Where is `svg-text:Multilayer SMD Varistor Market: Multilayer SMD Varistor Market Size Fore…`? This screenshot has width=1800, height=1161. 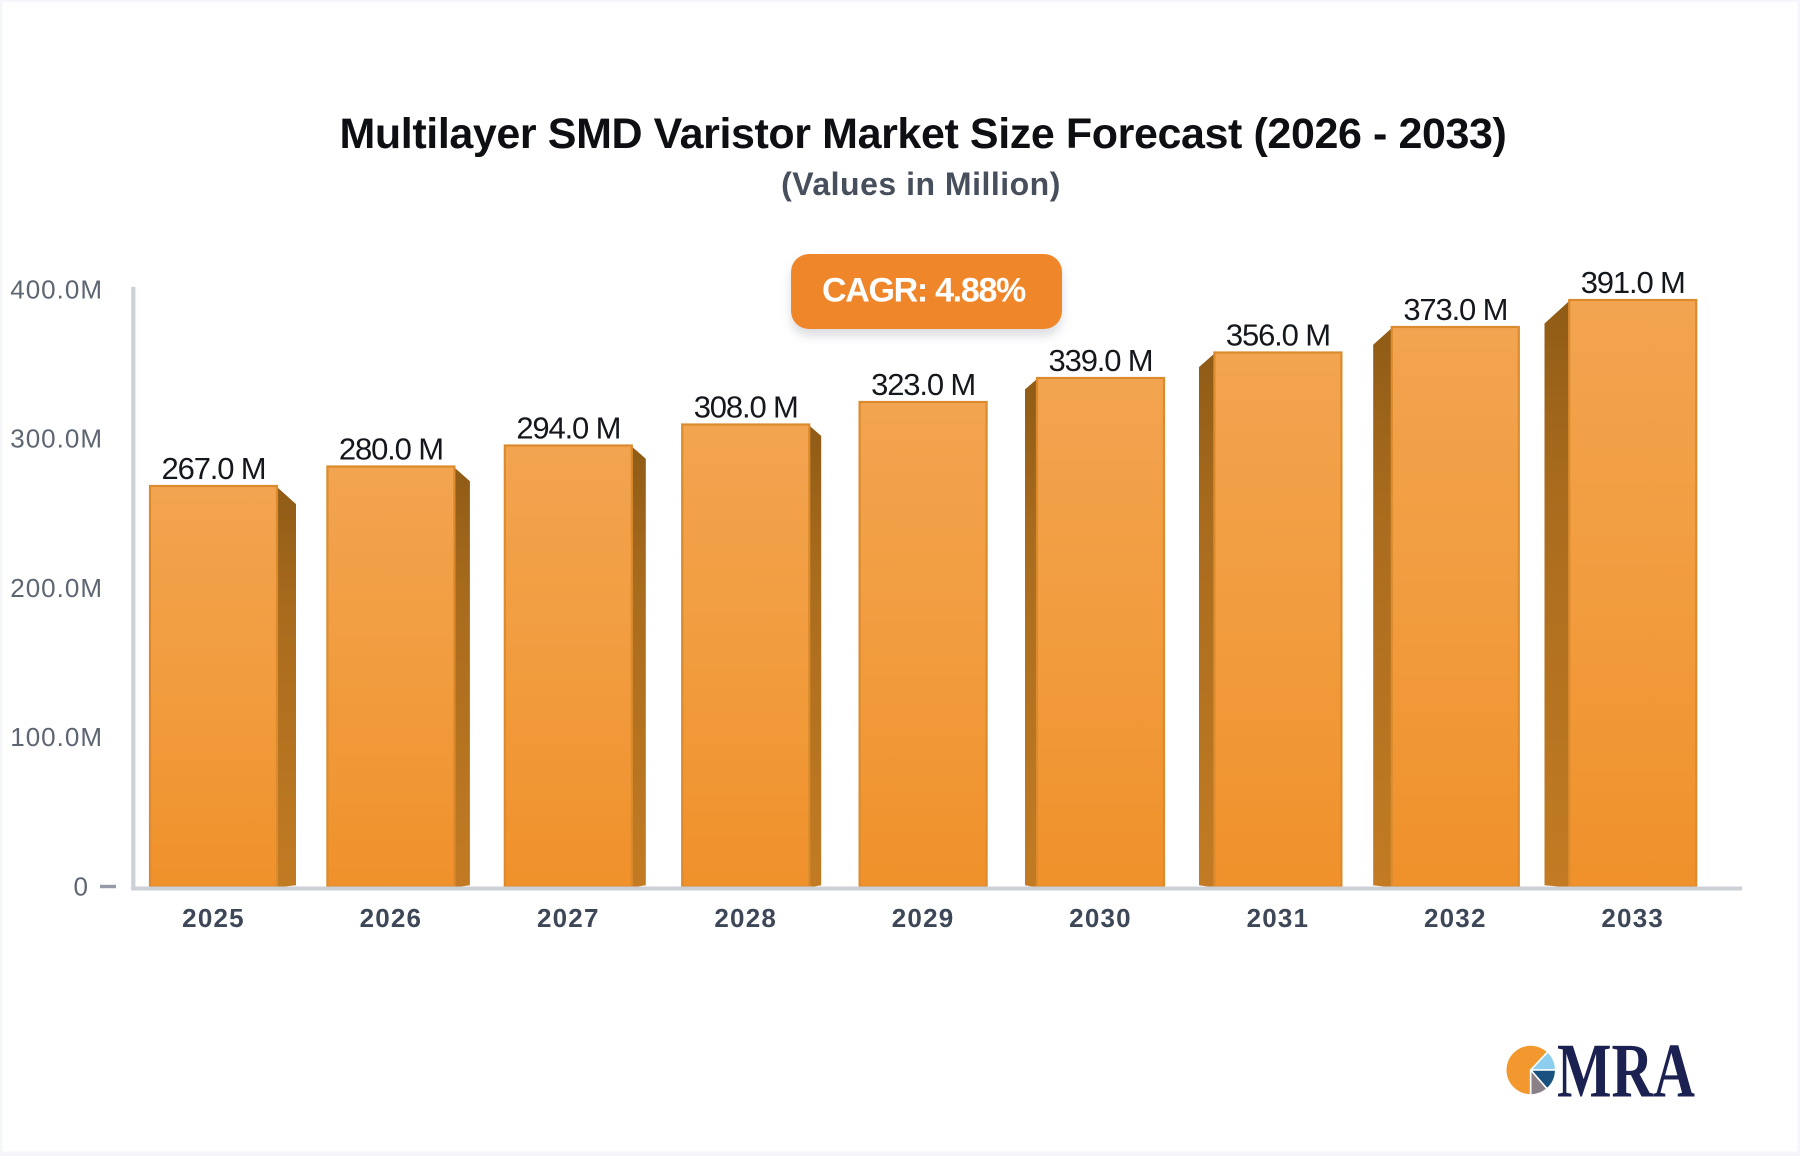 svg-text:Multilayer SMD Varistor Market: Multilayer SMD Varistor Market Size Fore… is located at coordinates (923, 134).